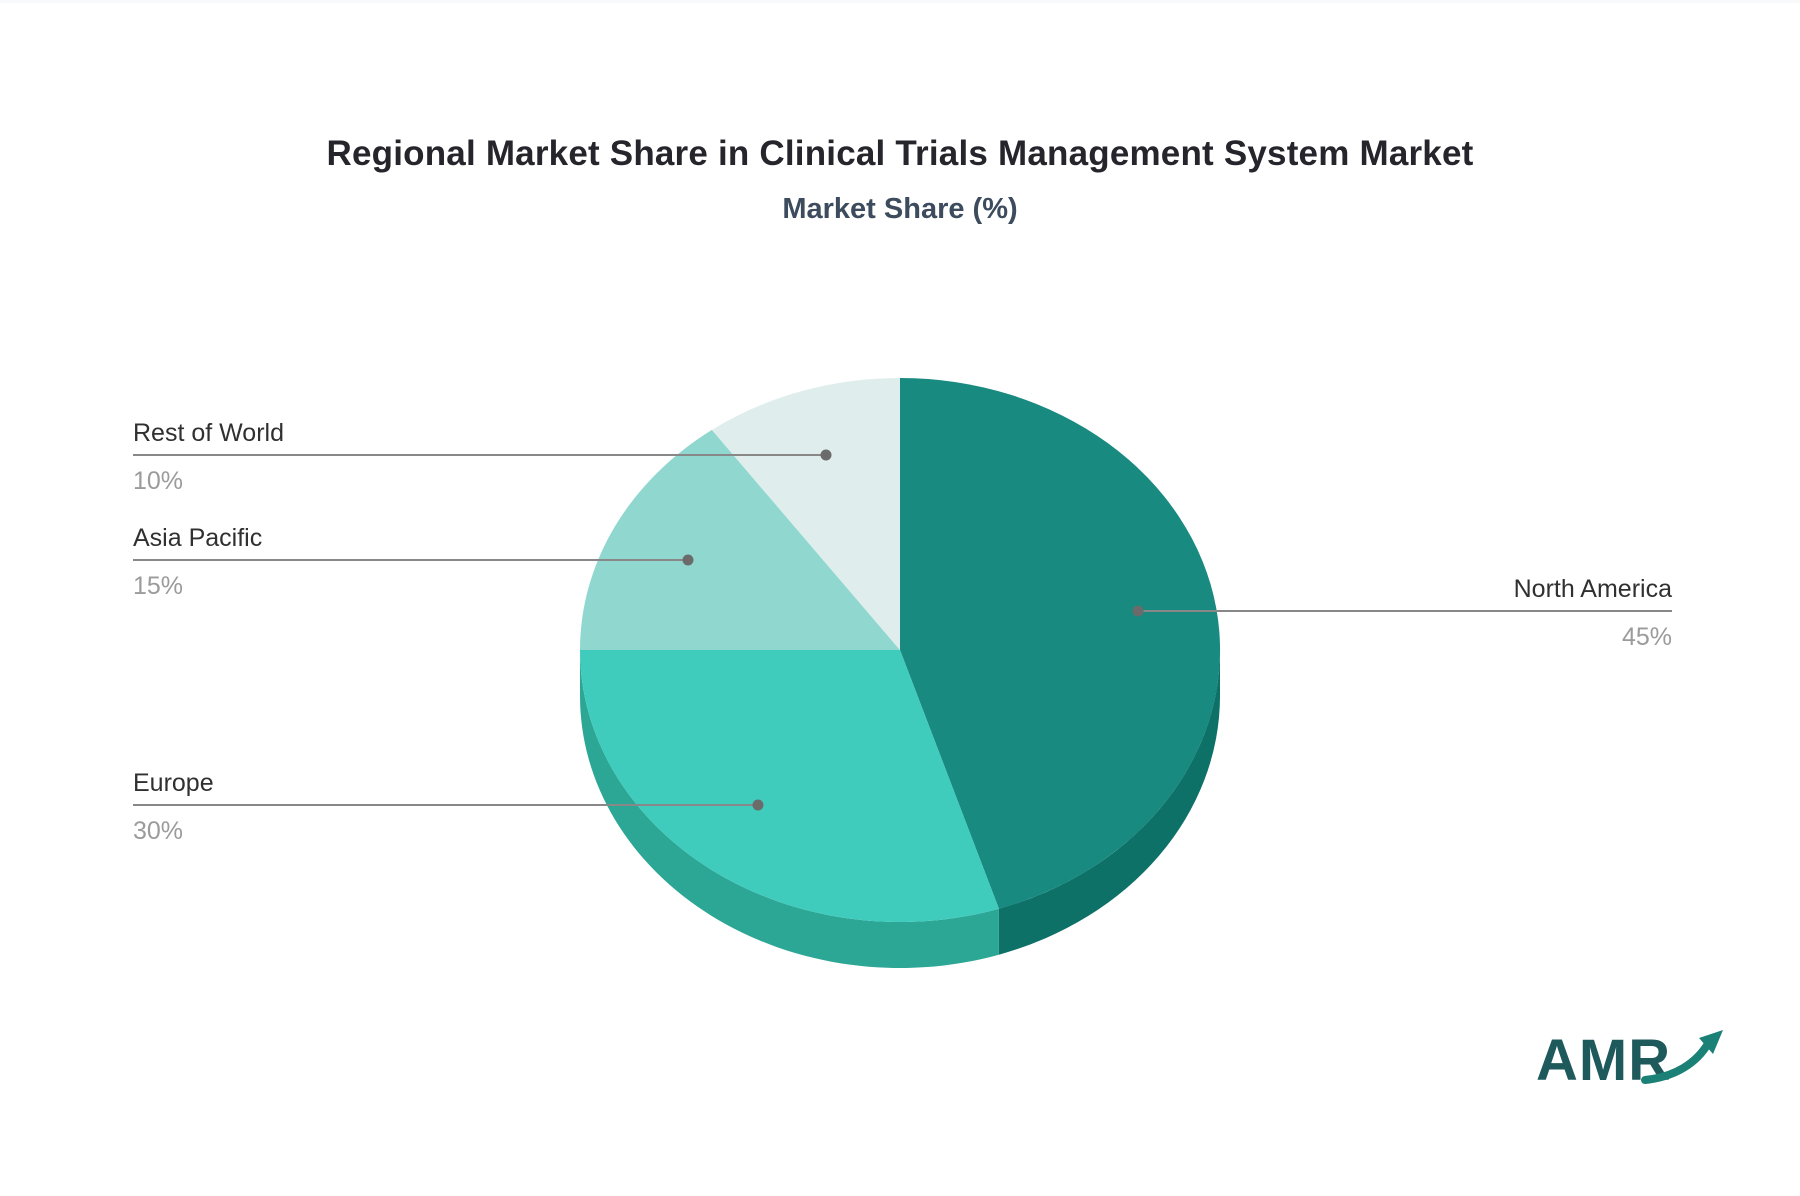 This screenshot has width=1800, height=1196. What do you see at coordinates (1109, 802) in the screenshot?
I see `pie-slice-side-north-america` at bounding box center [1109, 802].